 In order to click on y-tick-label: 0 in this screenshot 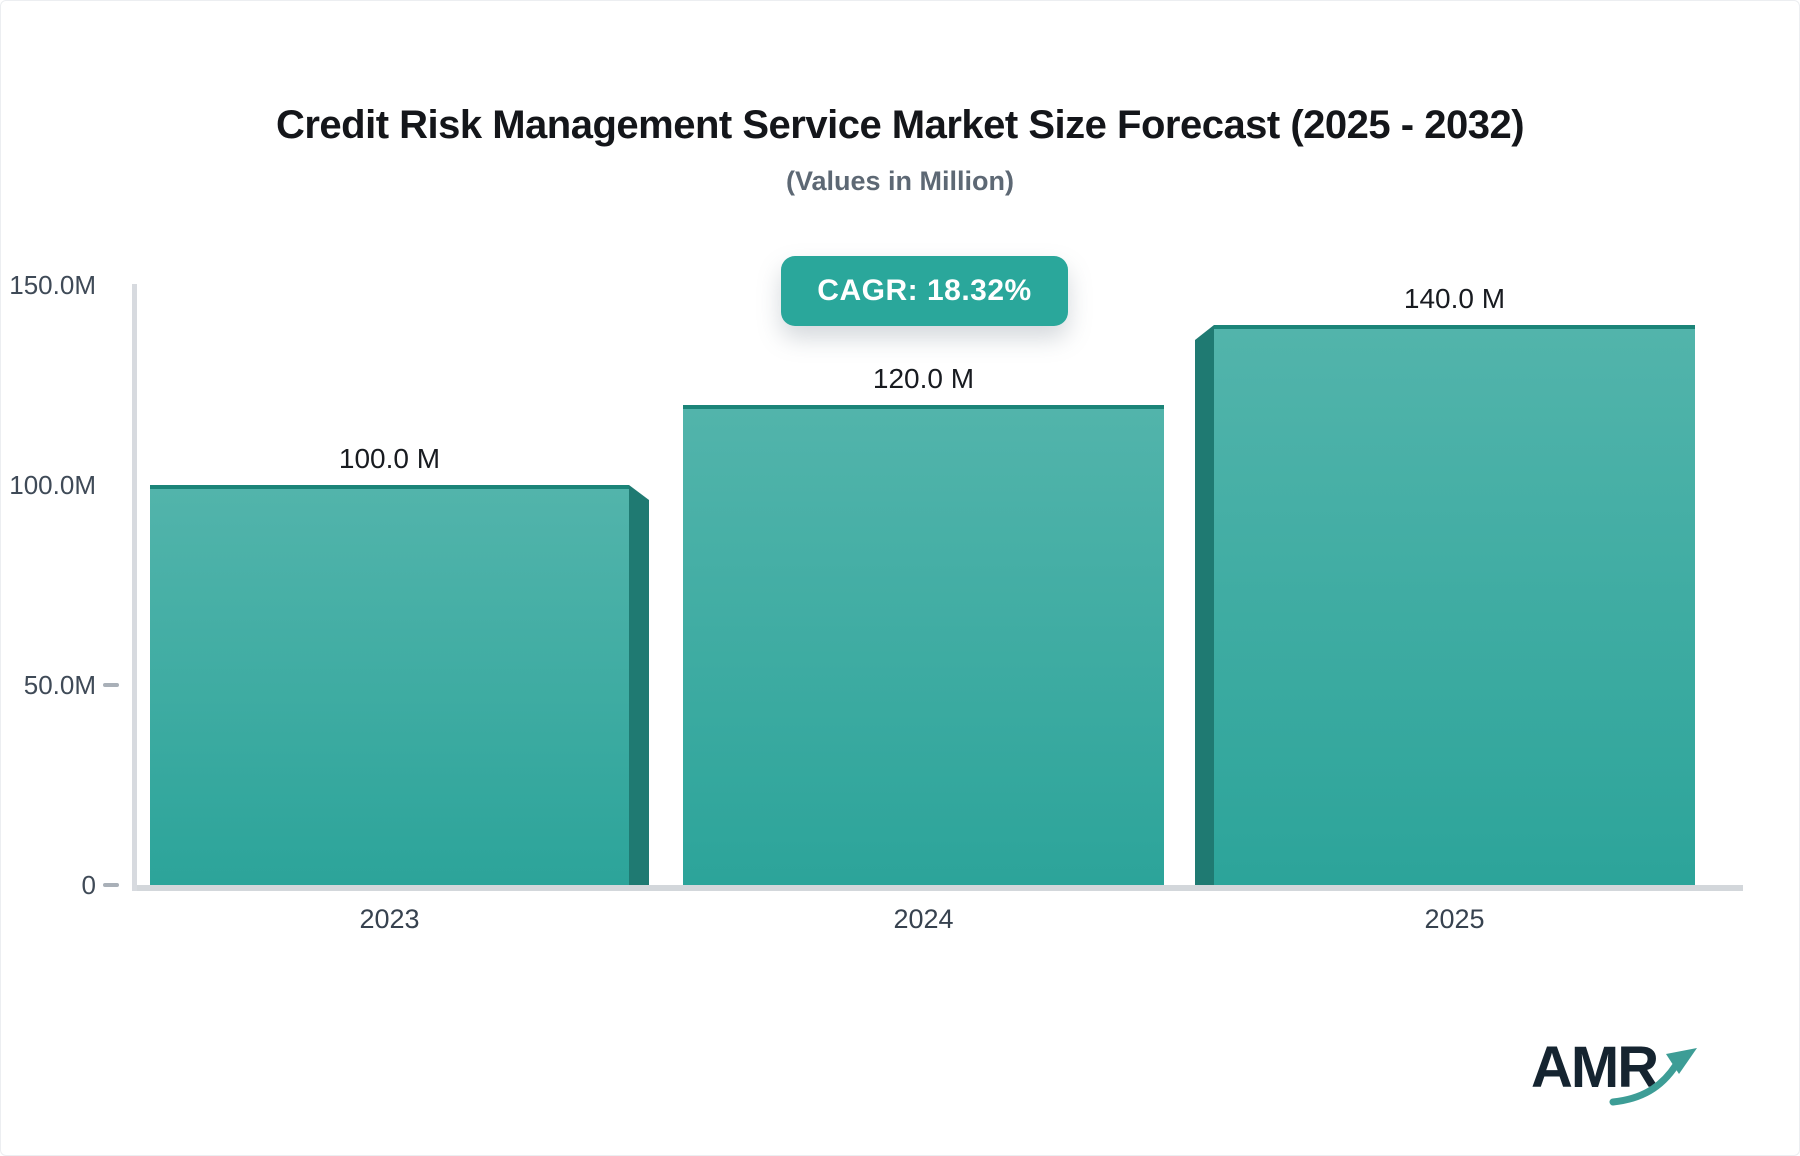, I will do `click(88, 885)`.